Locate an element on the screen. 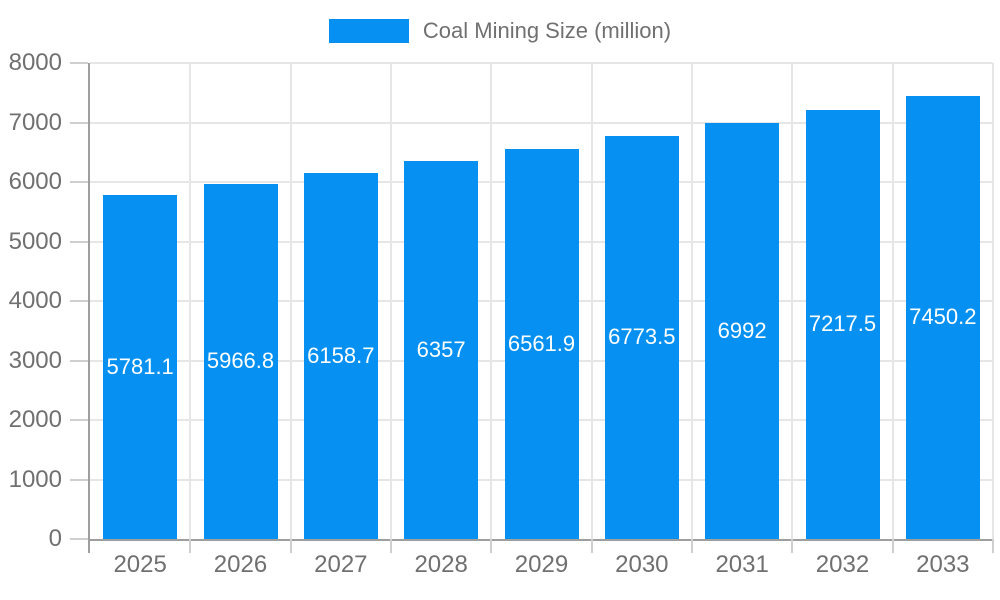 Image resolution: width=1000 pixels, height=600 pixels. x-tick-label: 2027 is located at coordinates (341, 564).